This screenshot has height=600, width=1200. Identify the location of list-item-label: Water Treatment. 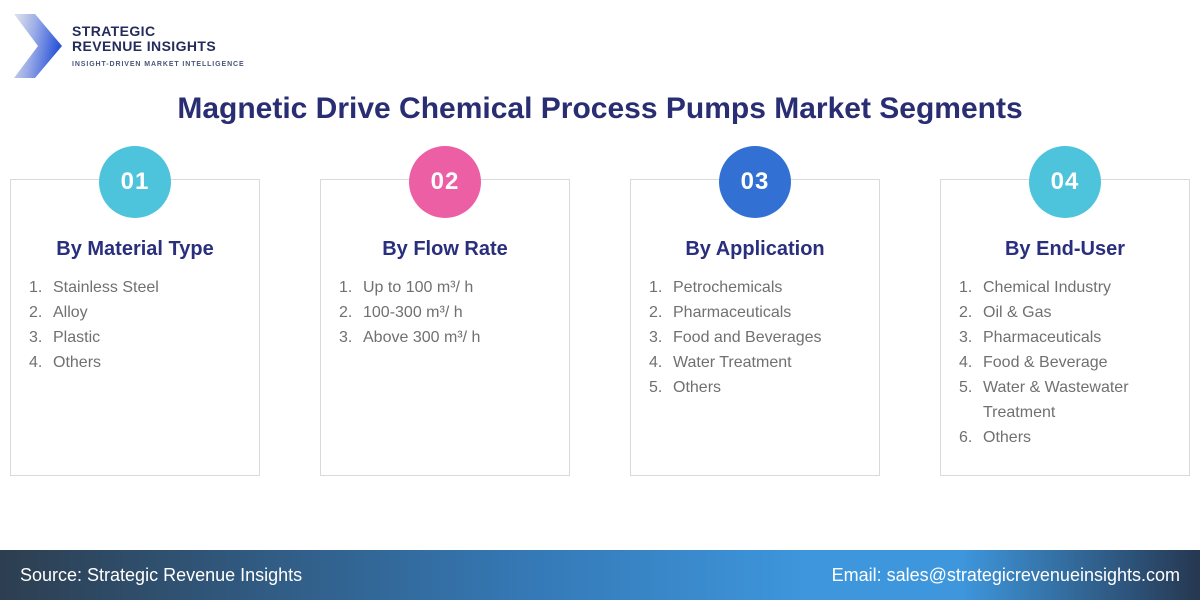
(732, 362).